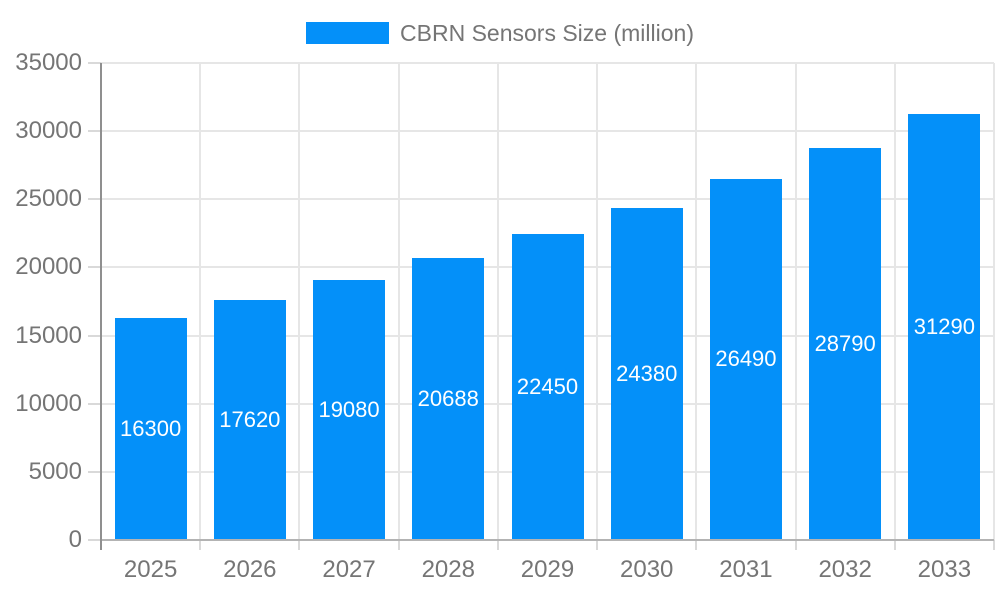 This screenshot has height=600, width=1000. What do you see at coordinates (448, 569) in the screenshot?
I see `x-tick-label: 2028` at bounding box center [448, 569].